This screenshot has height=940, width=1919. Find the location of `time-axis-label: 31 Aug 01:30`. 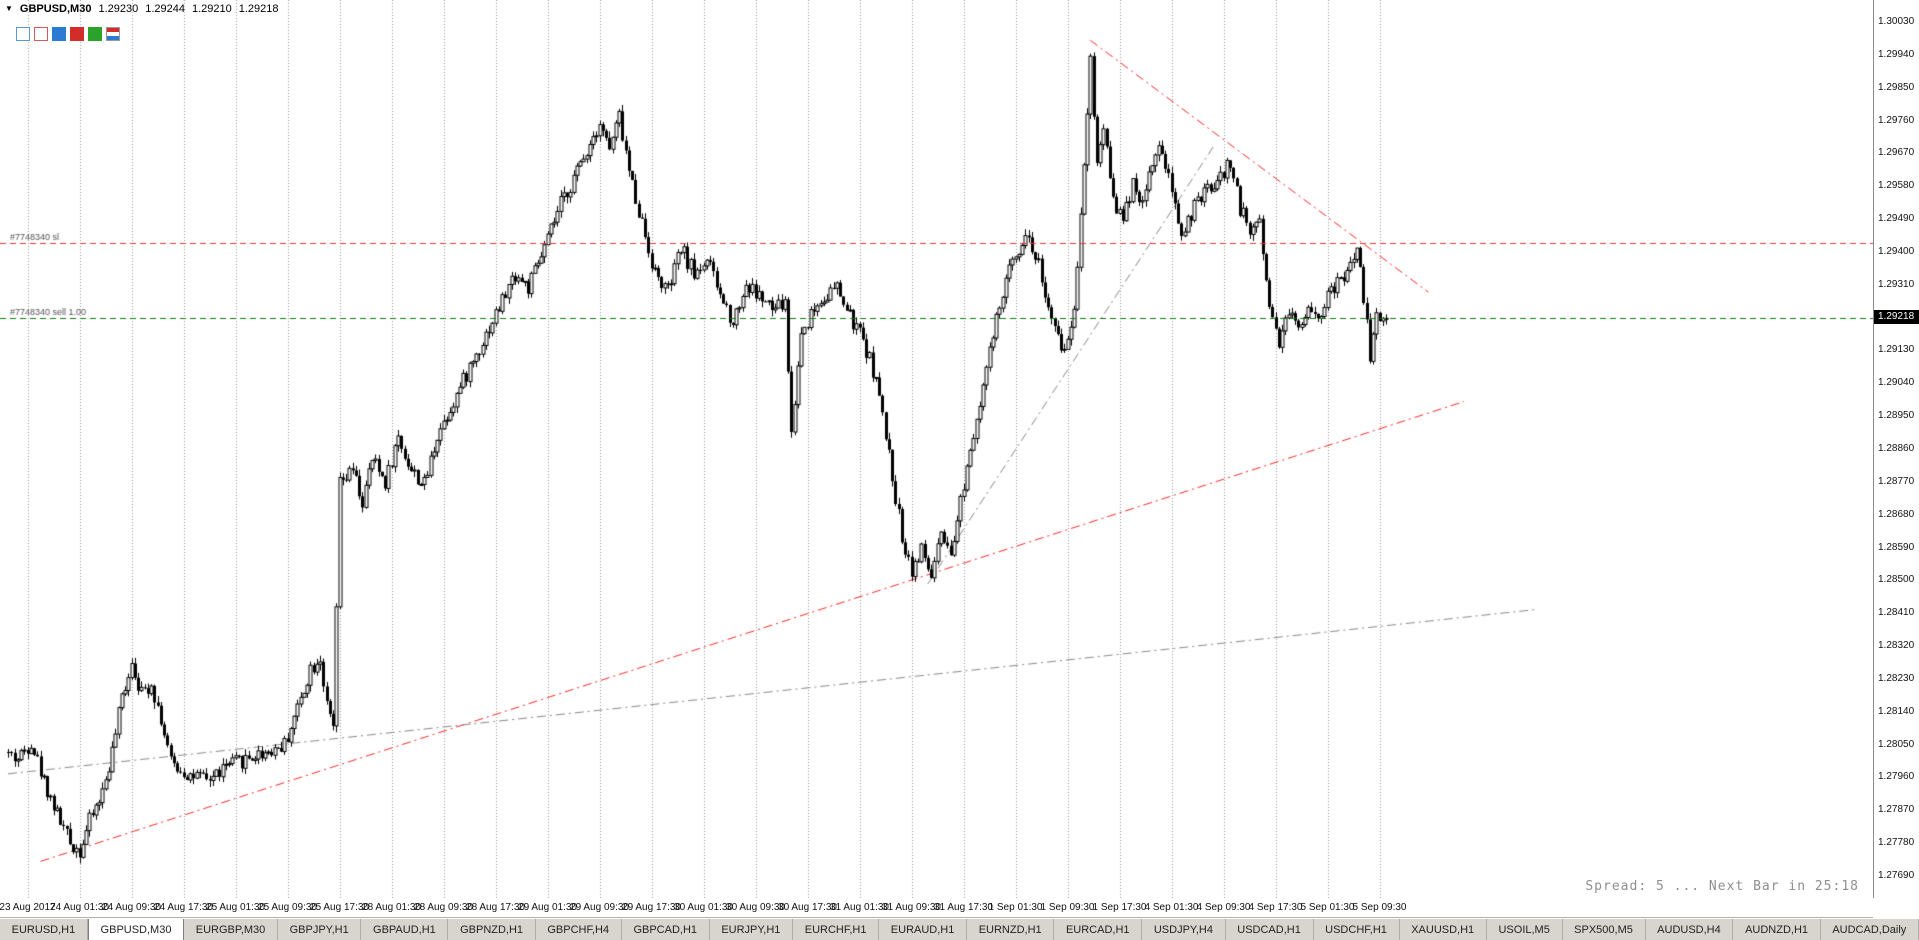

time-axis-label: 31 Aug 01:30 is located at coordinates (859, 907).